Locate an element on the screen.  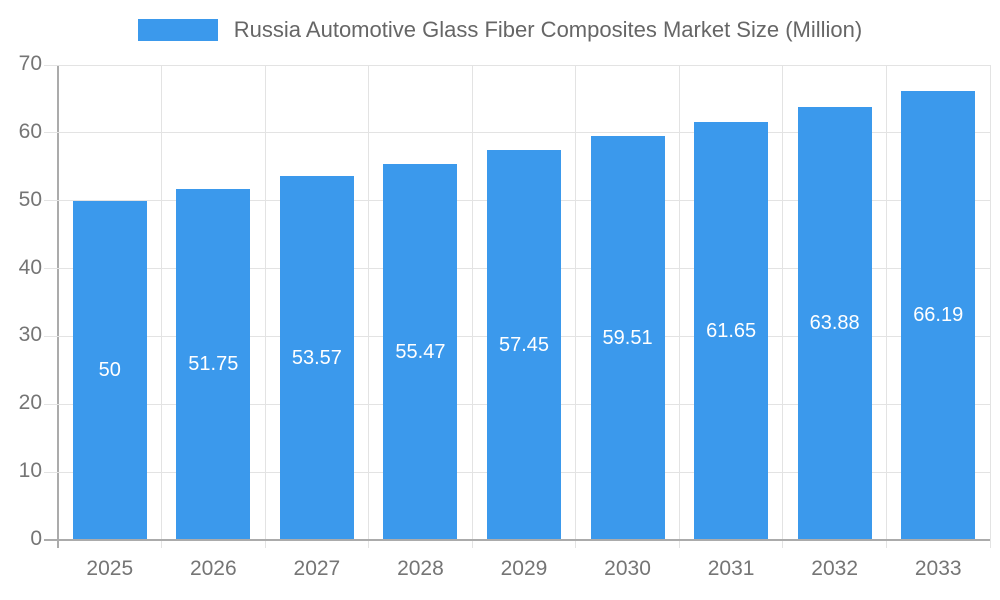
bar-2032: 63.88 is located at coordinates (834, 323).